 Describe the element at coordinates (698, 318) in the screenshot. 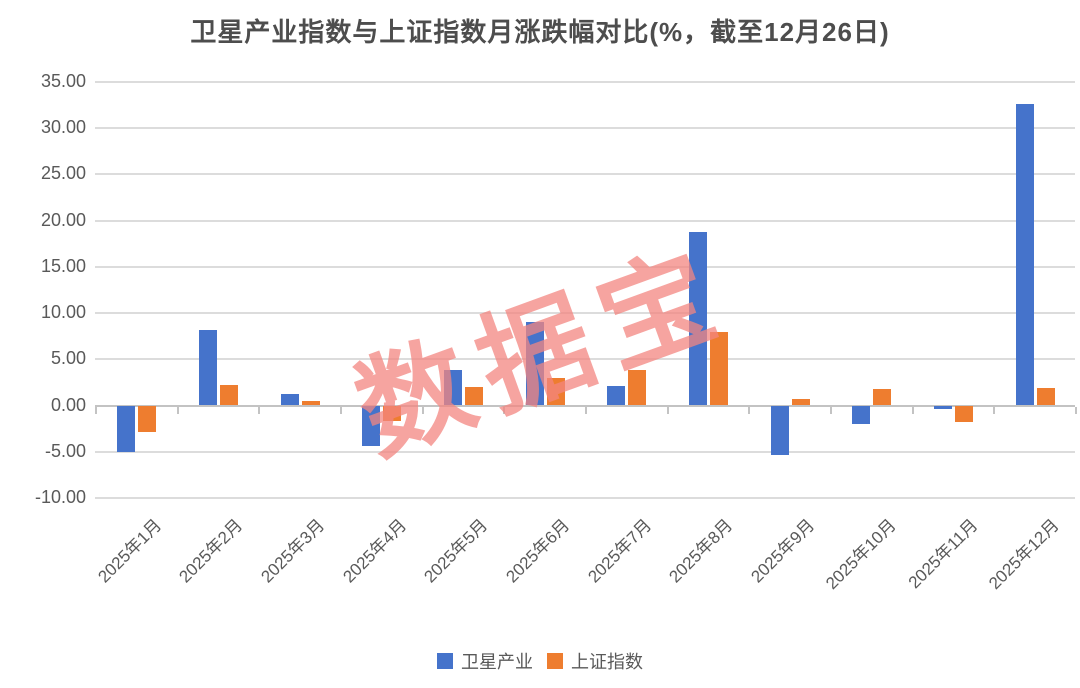

I see `bar-satellite-m8` at that location.